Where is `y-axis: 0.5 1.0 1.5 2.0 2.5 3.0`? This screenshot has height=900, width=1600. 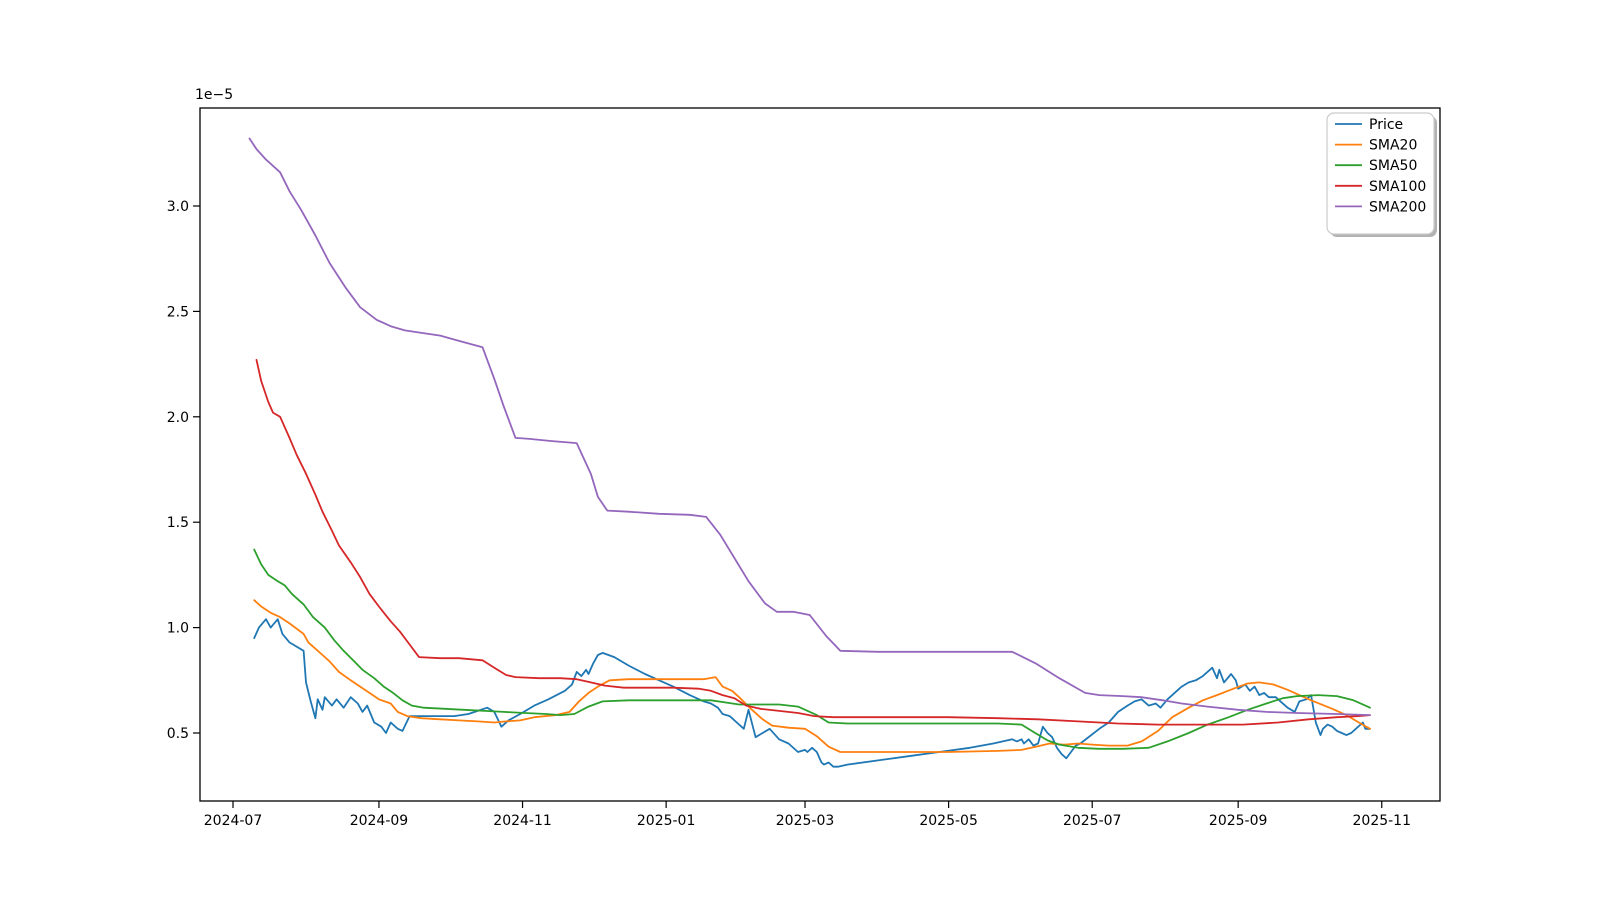 y-axis: 0.5 1.0 1.5 2.0 2.5 3.0 is located at coordinates (183, 470).